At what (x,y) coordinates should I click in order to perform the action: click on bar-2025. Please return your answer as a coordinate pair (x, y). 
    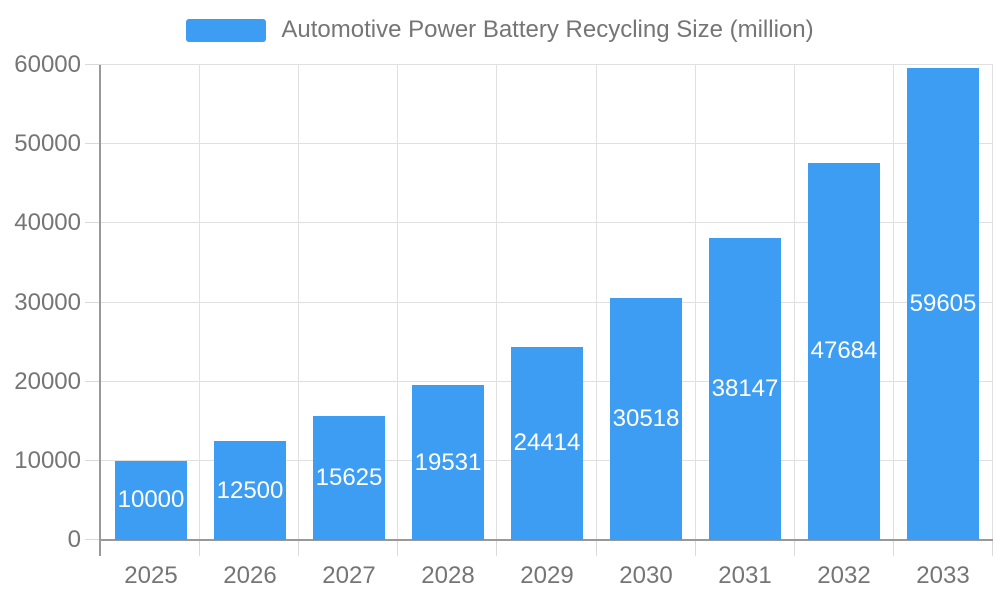
    Looking at the image, I should click on (151, 500).